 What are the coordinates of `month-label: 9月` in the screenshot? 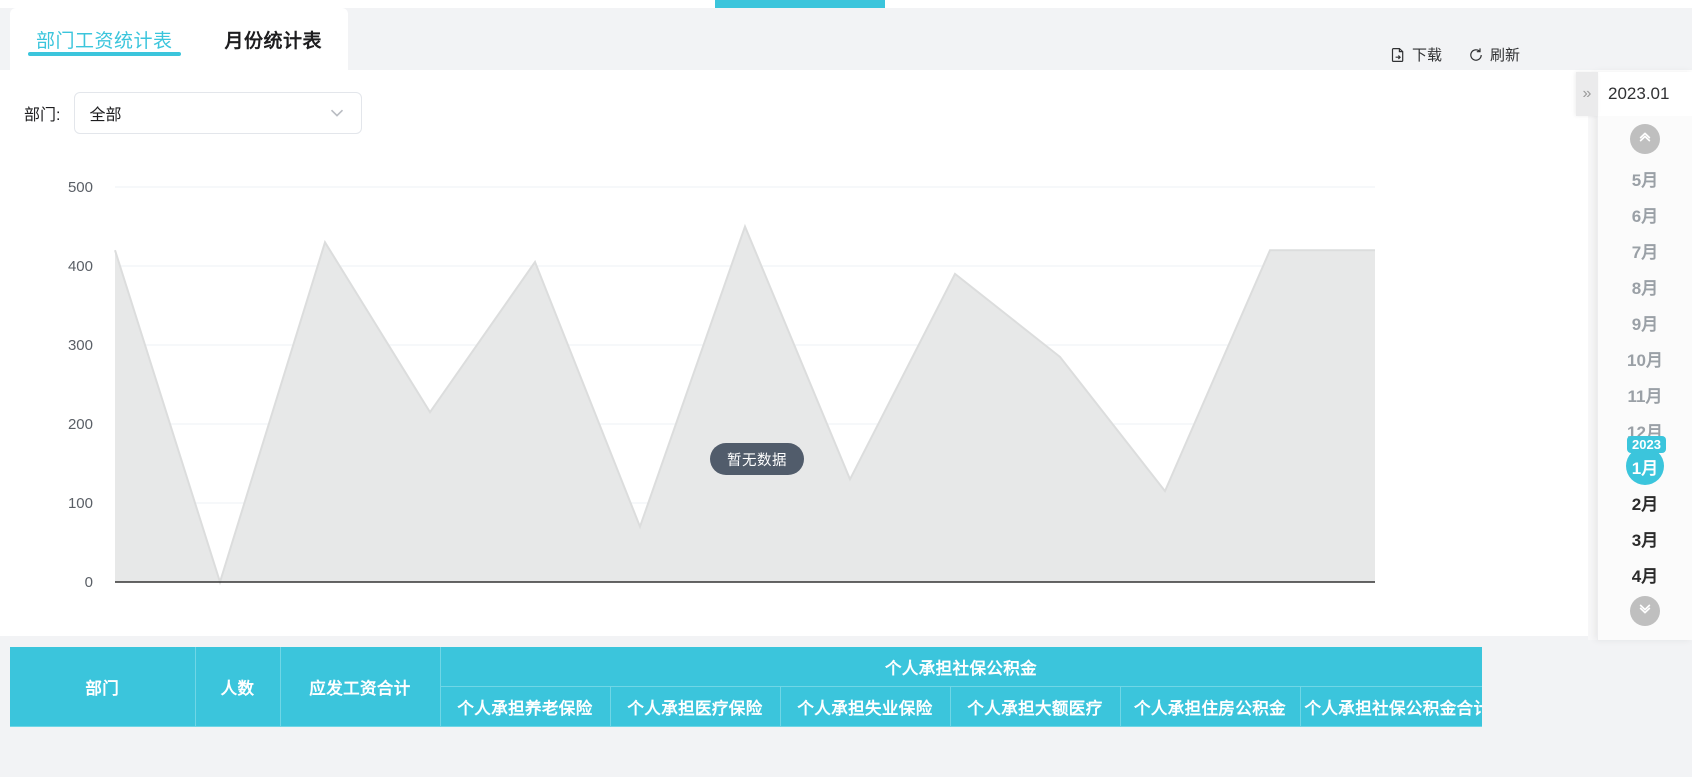 It's located at (1645, 324).